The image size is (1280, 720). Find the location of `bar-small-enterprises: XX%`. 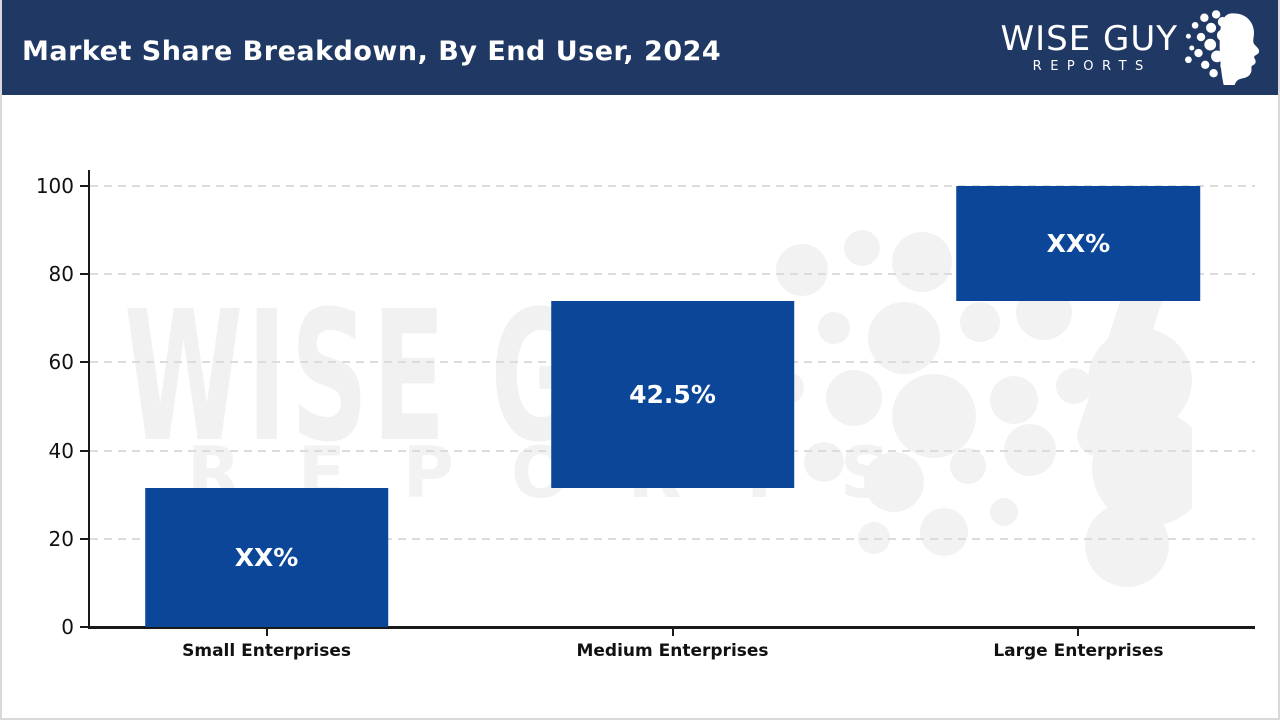

bar-small-enterprises: XX% is located at coordinates (266, 557).